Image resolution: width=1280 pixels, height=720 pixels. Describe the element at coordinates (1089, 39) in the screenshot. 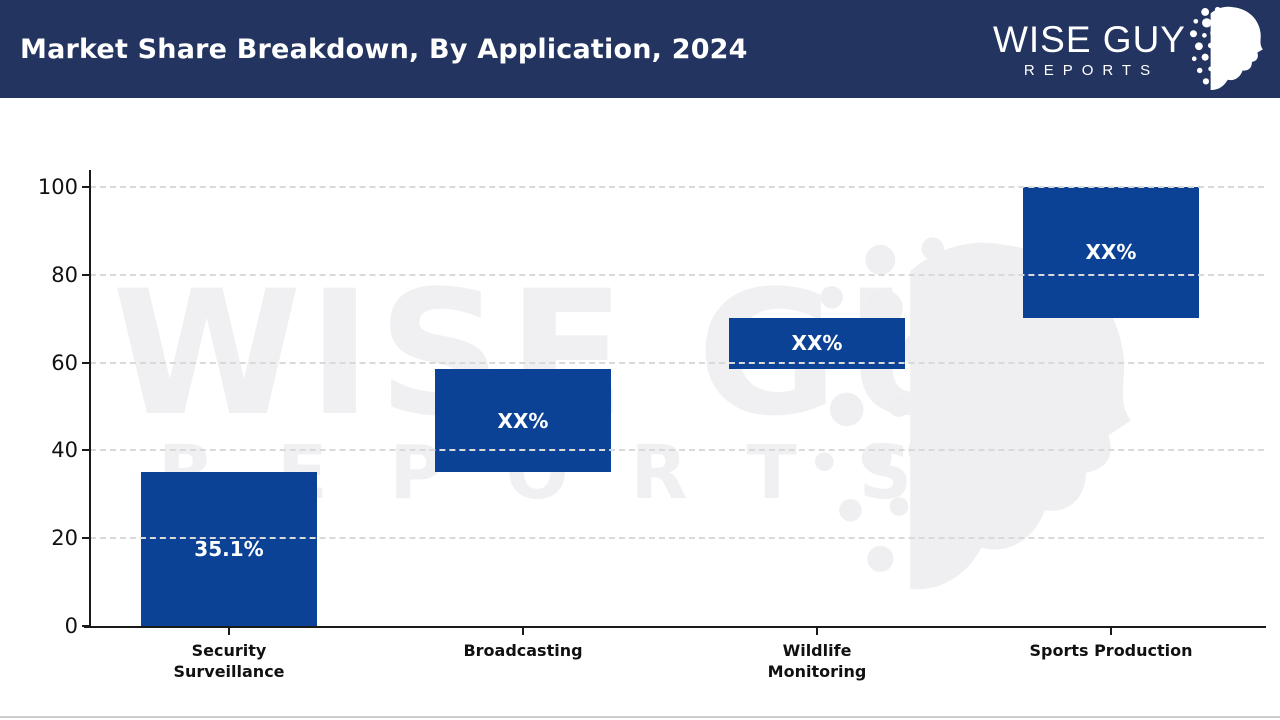

I see `logo-wordmark: WISE GUY` at that location.